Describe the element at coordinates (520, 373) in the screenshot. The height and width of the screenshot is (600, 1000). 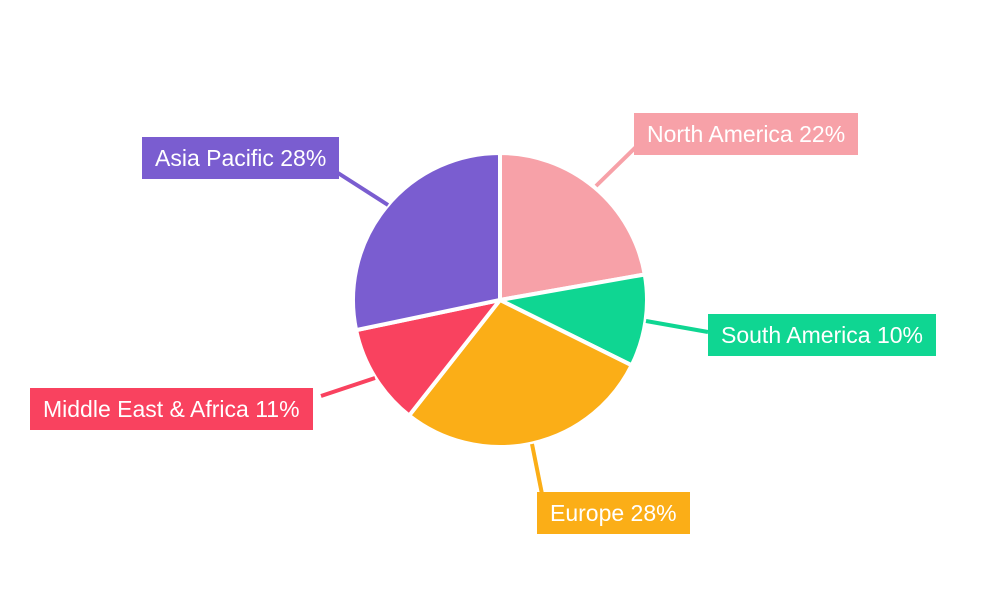
I see `pie-slice-europe` at that location.